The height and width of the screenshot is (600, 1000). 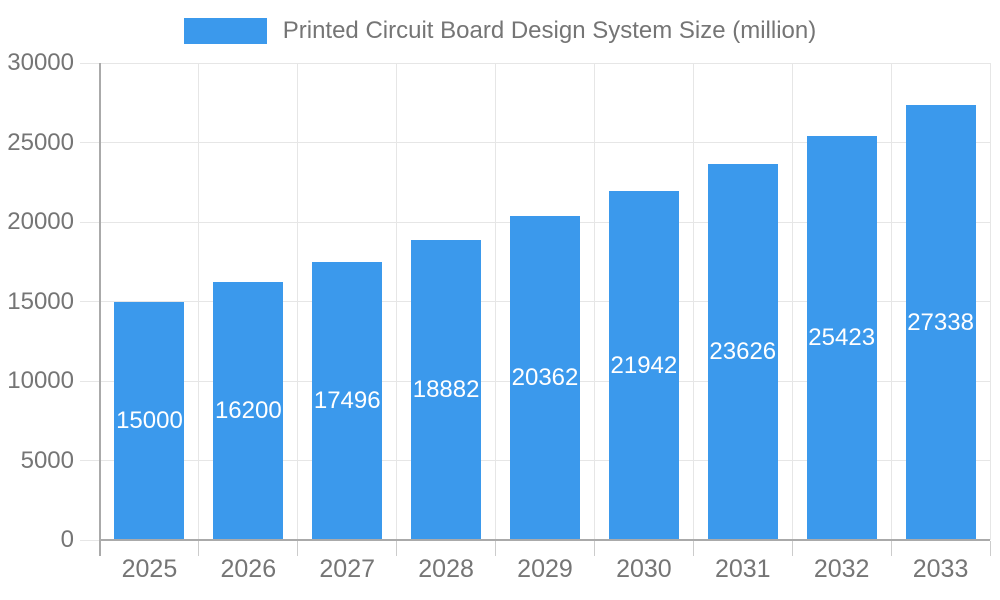 I want to click on x-axis-tick-label: 2029, so click(x=545, y=569).